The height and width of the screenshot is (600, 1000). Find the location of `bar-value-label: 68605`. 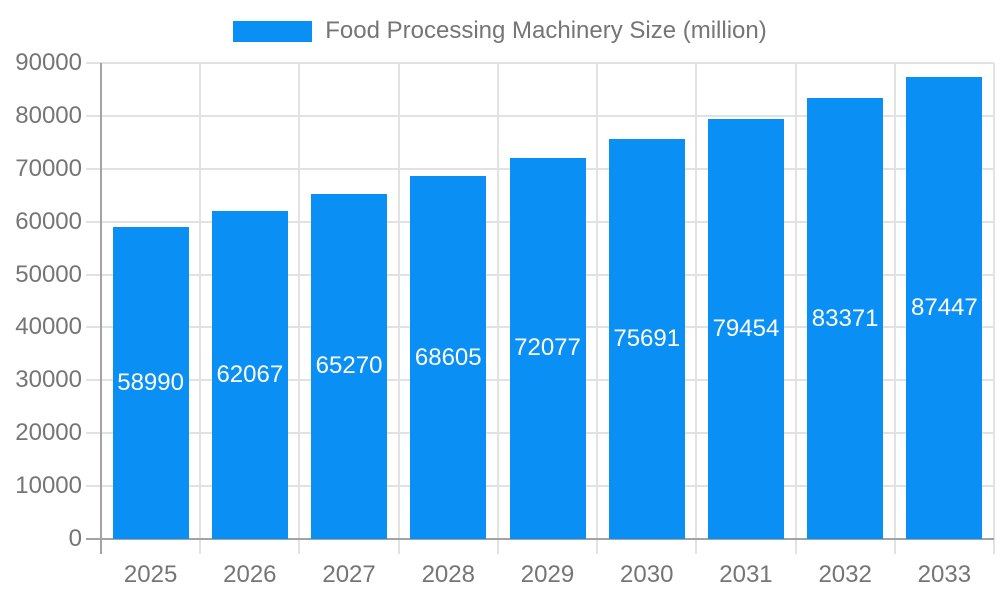

bar-value-label: 68605 is located at coordinates (448, 357).